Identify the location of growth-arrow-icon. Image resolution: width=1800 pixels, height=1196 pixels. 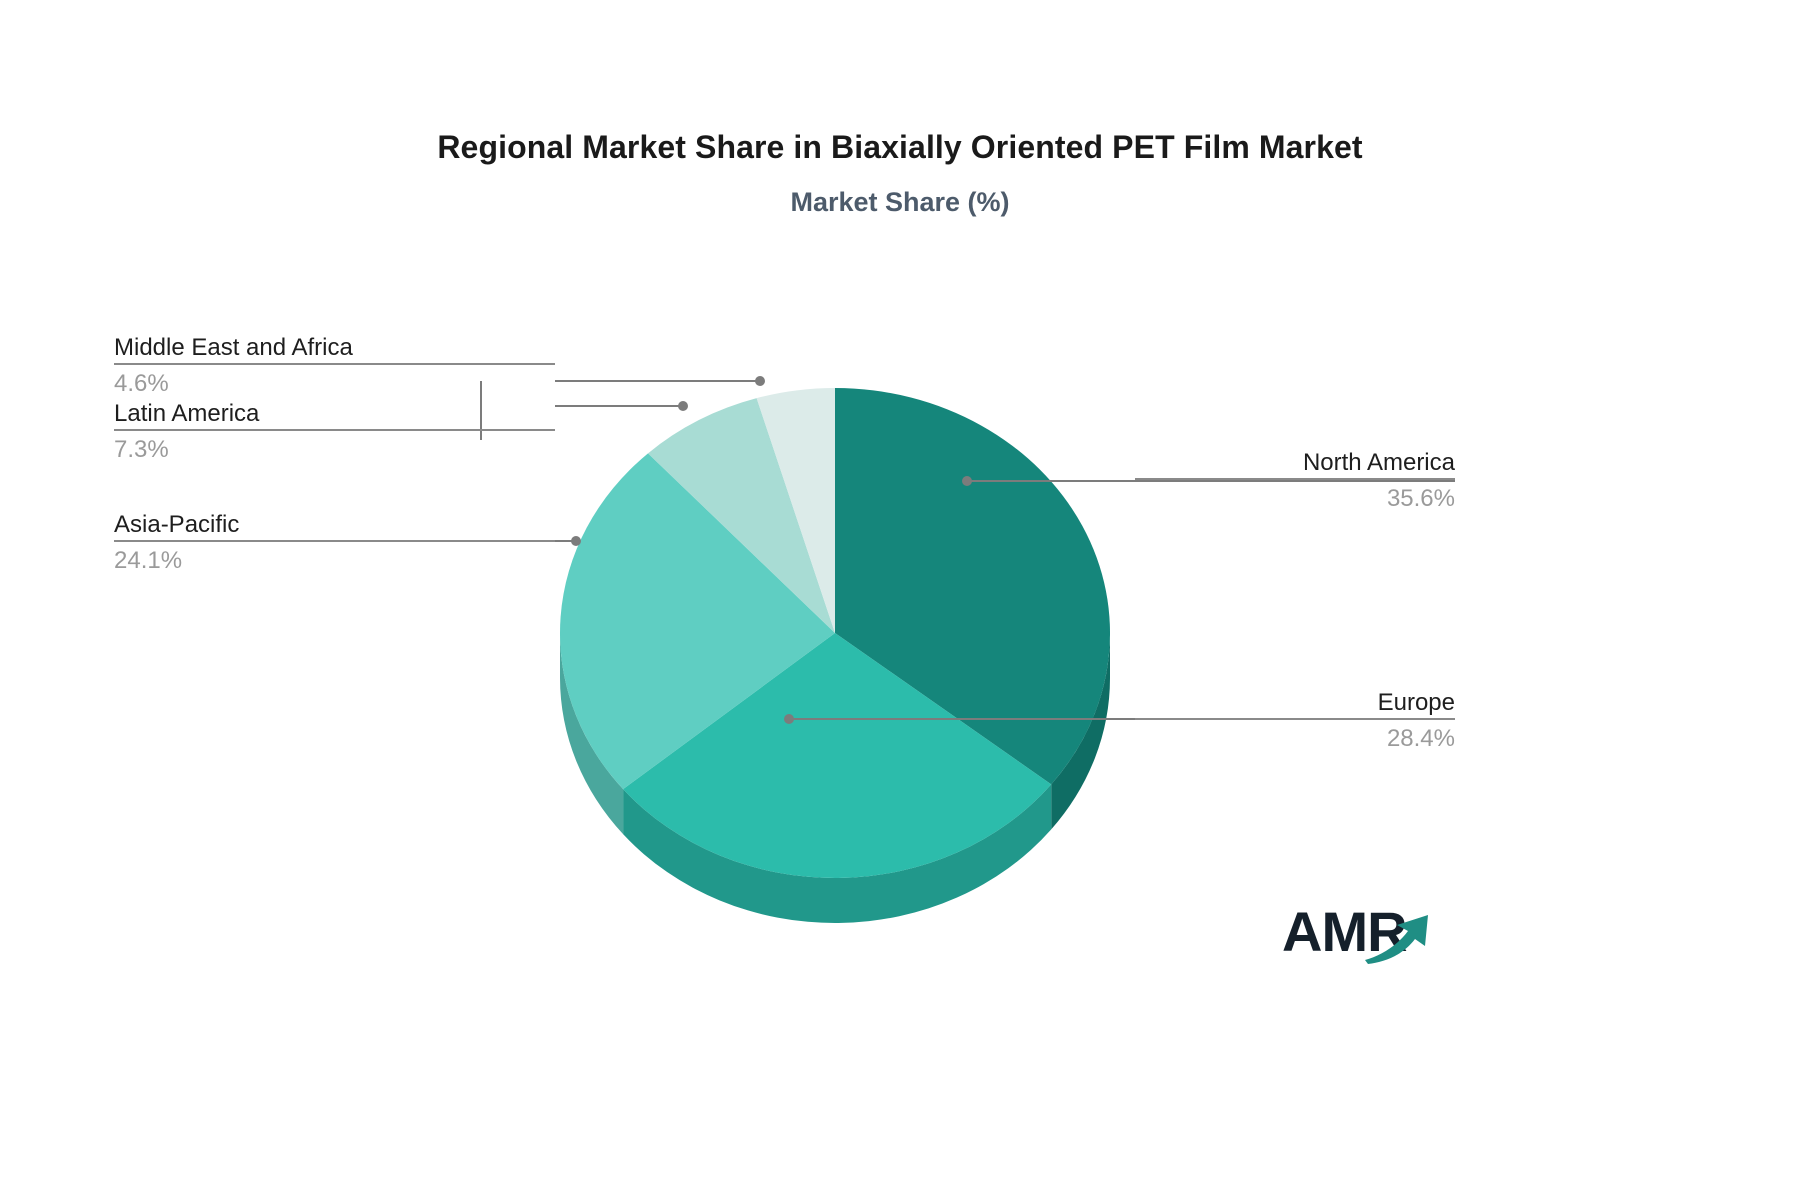
(1396, 939).